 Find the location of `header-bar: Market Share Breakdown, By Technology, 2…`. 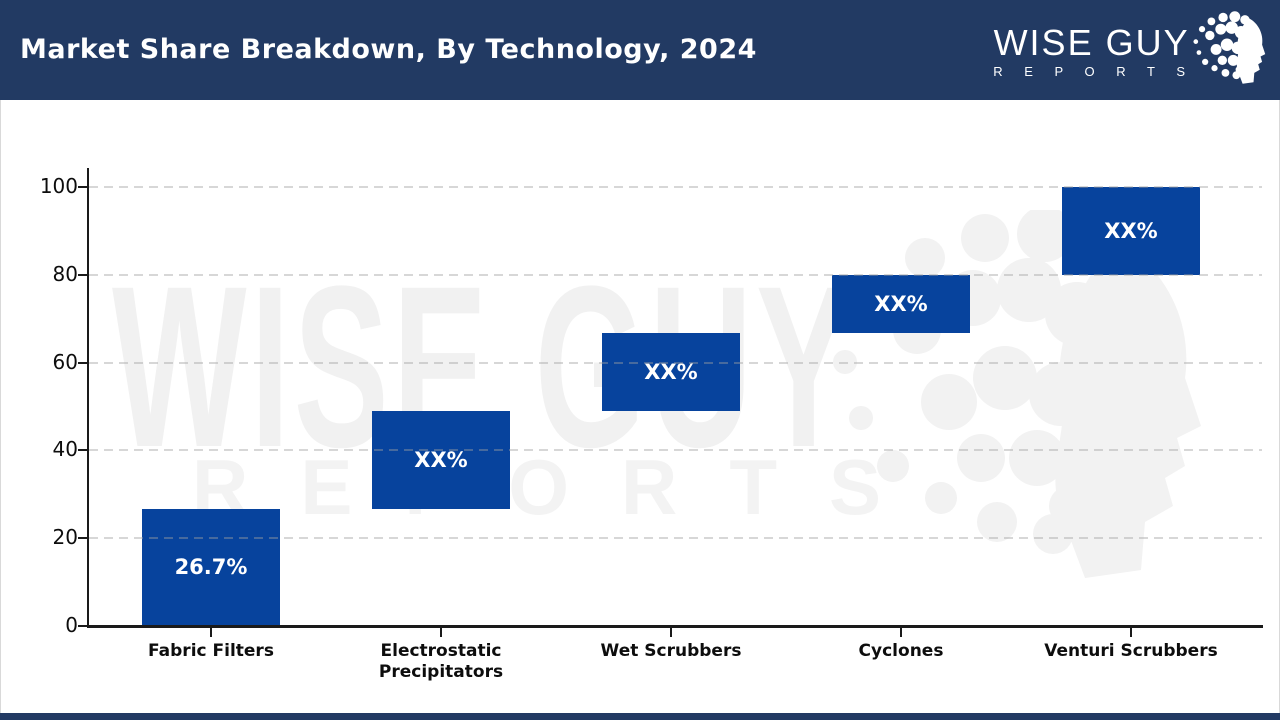

header-bar: Market Share Breakdown, By Technology, 2… is located at coordinates (640, 50).